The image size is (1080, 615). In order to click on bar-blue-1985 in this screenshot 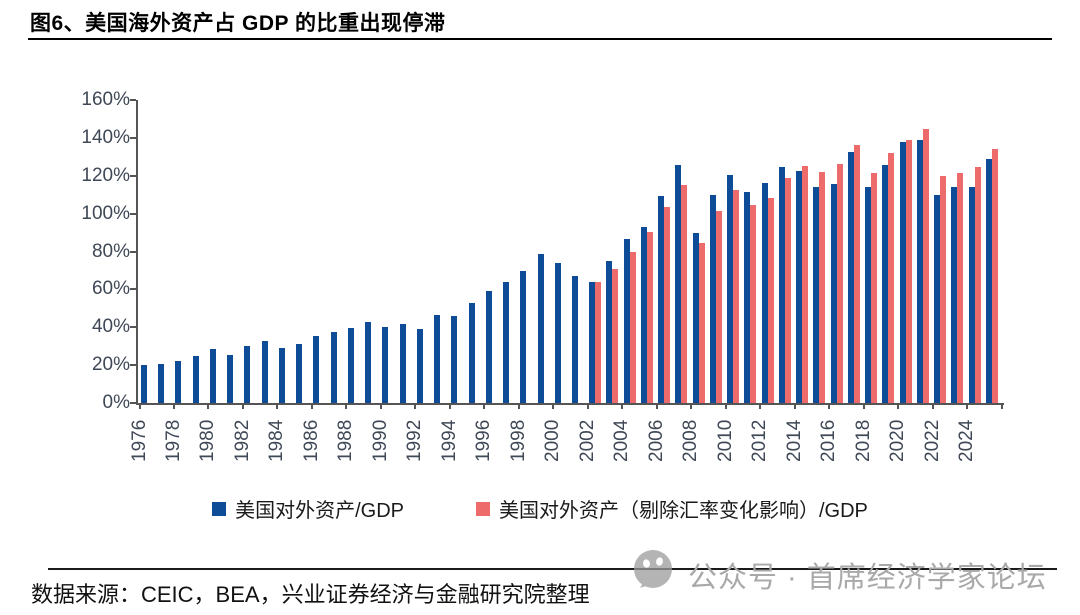, I will do `click(299, 373)`.